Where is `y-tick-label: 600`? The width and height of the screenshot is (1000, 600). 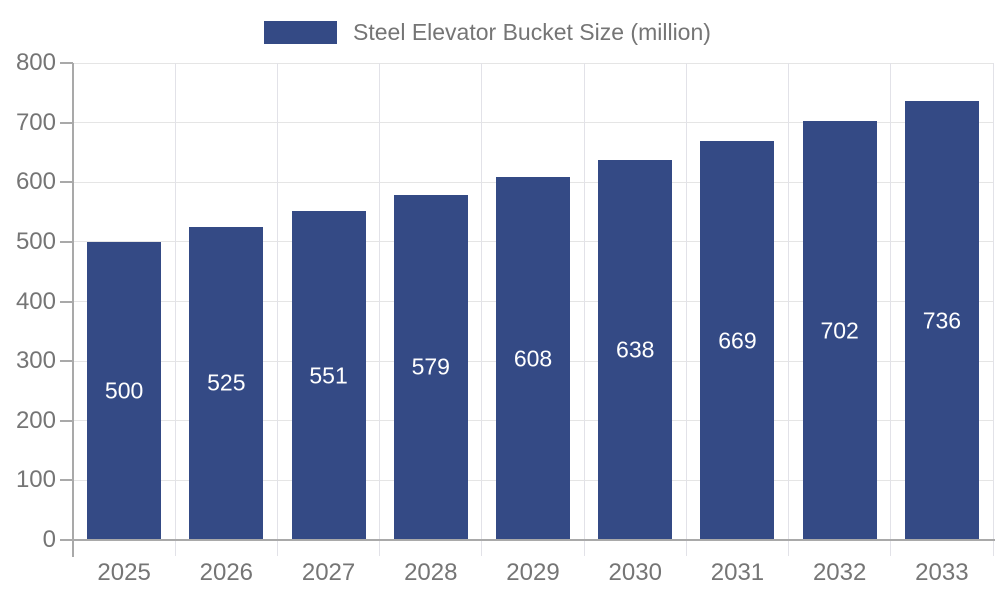
y-tick-label: 600 is located at coordinates (35, 182).